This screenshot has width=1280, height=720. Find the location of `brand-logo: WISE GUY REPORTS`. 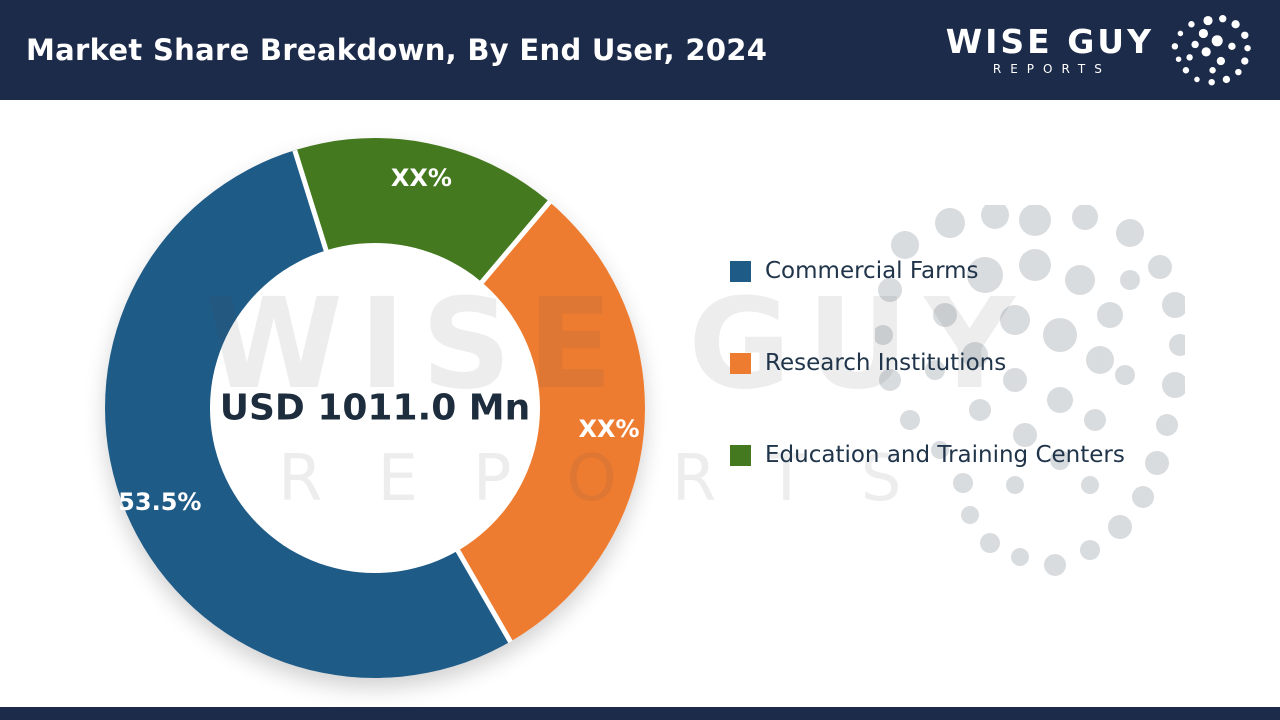

brand-logo: WISE GUY REPORTS is located at coordinates (1100, 50).